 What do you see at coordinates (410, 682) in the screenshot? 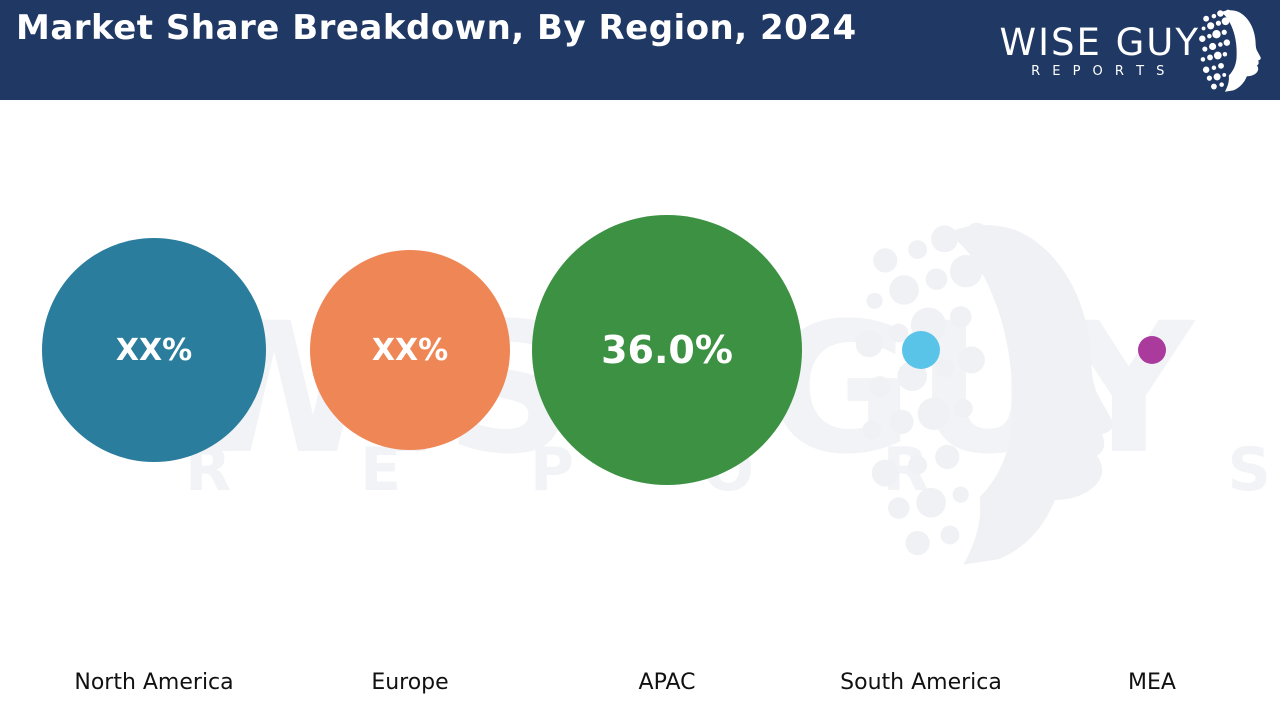
I see `category-label-europe: Europe` at bounding box center [410, 682].